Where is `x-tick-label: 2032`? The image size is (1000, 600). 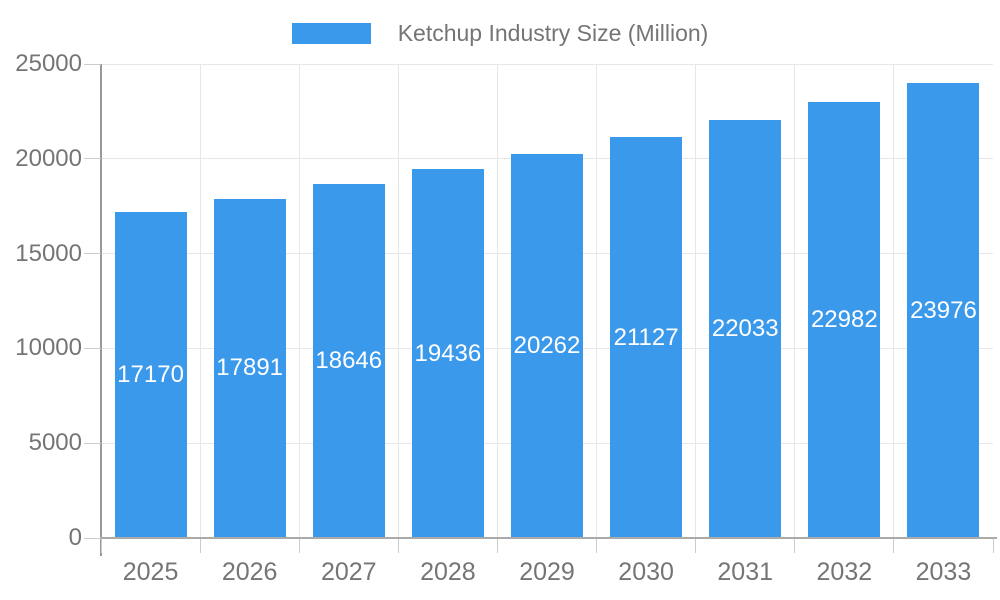 x-tick-label: 2032 is located at coordinates (844, 572).